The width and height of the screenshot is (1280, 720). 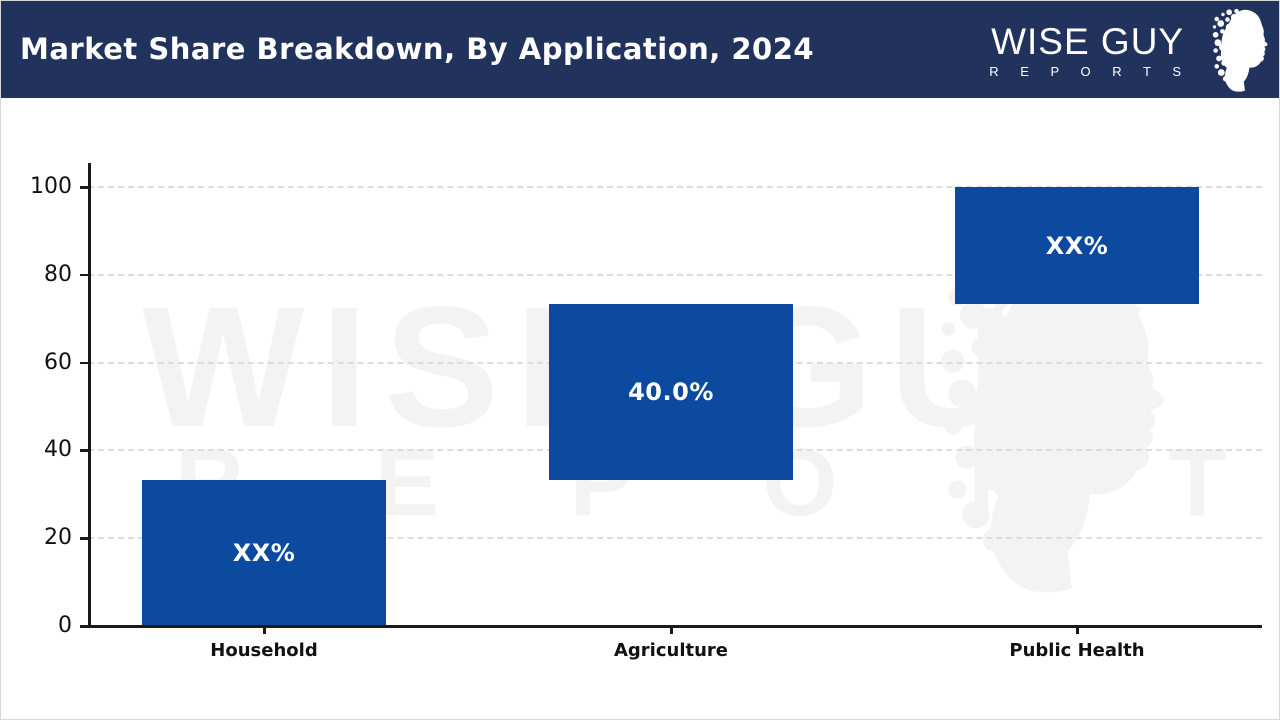 I want to click on bar-value-label: 40.0%, so click(x=671, y=392).